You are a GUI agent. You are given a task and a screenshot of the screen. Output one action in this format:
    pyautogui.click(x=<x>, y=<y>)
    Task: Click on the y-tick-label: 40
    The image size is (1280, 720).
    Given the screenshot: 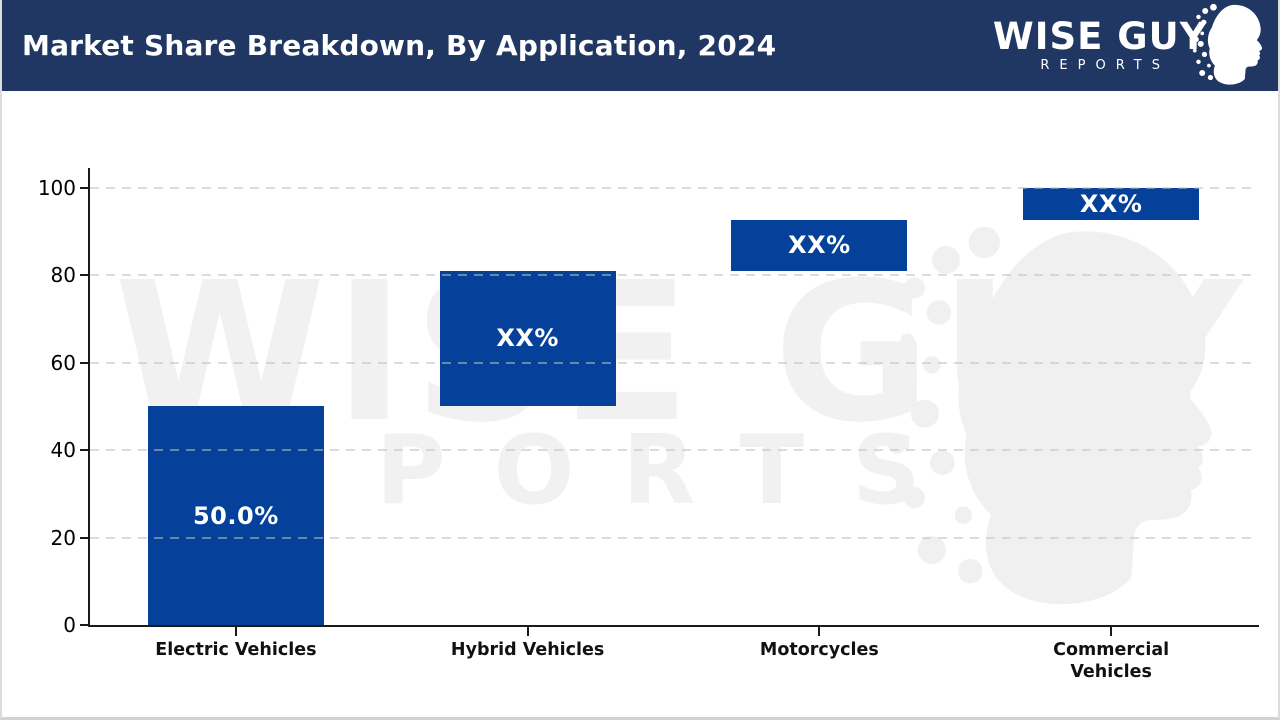 What is the action you would take?
    pyautogui.click(x=63, y=450)
    